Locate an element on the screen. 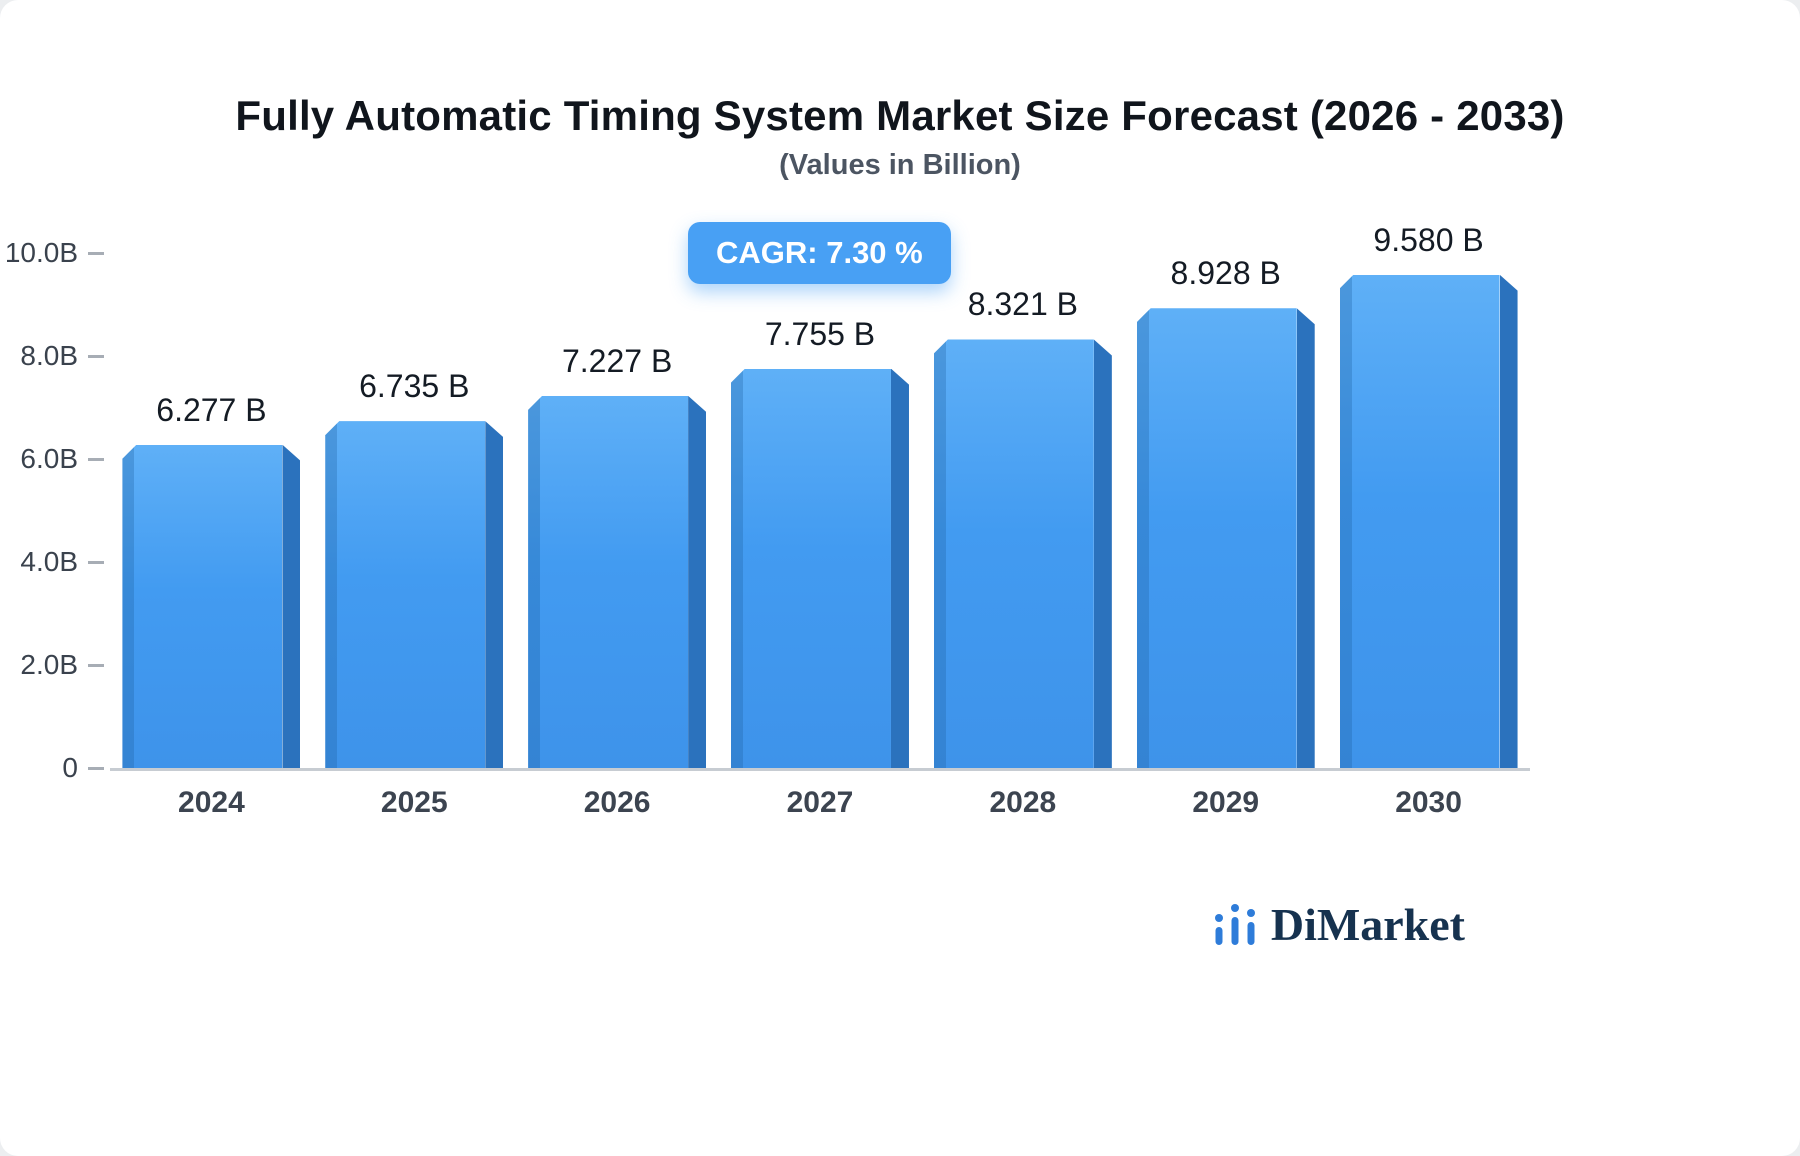 Image resolution: width=1800 pixels, height=1156 pixels. chart-subtitle: (Values in Billion) is located at coordinates (900, 165).